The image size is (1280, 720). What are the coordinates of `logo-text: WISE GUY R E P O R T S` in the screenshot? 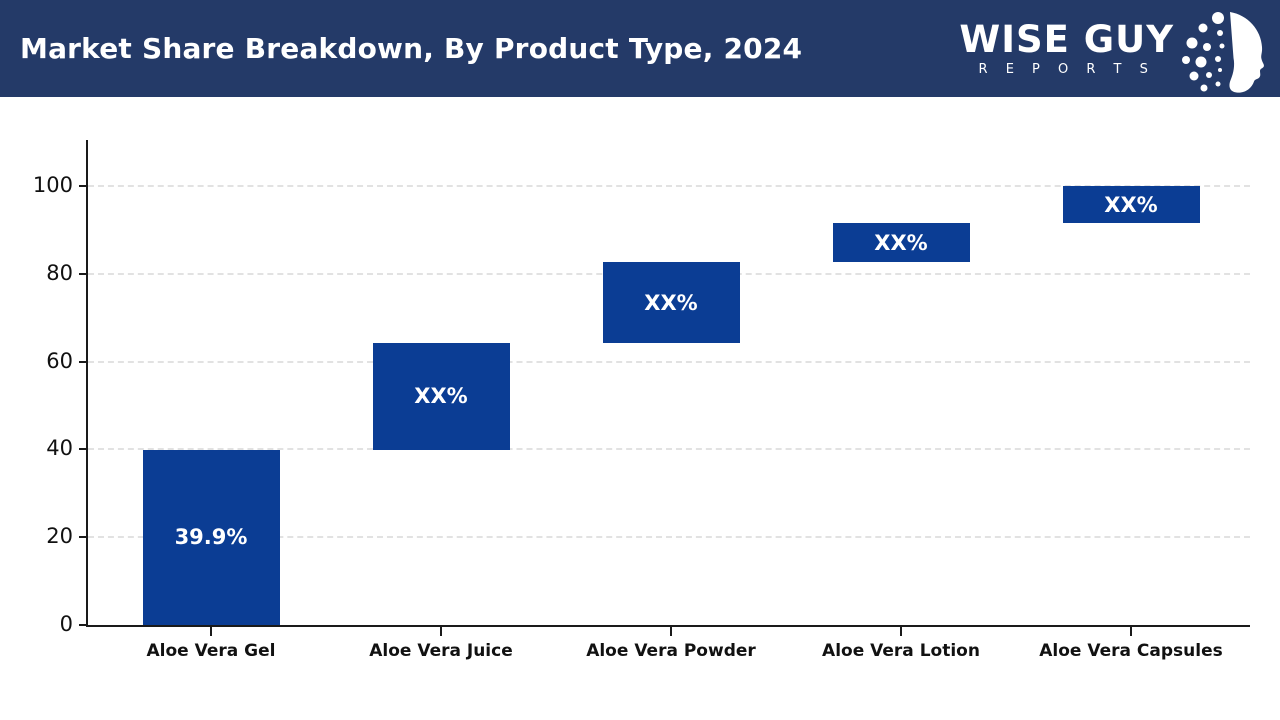 It's located at (1066, 49).